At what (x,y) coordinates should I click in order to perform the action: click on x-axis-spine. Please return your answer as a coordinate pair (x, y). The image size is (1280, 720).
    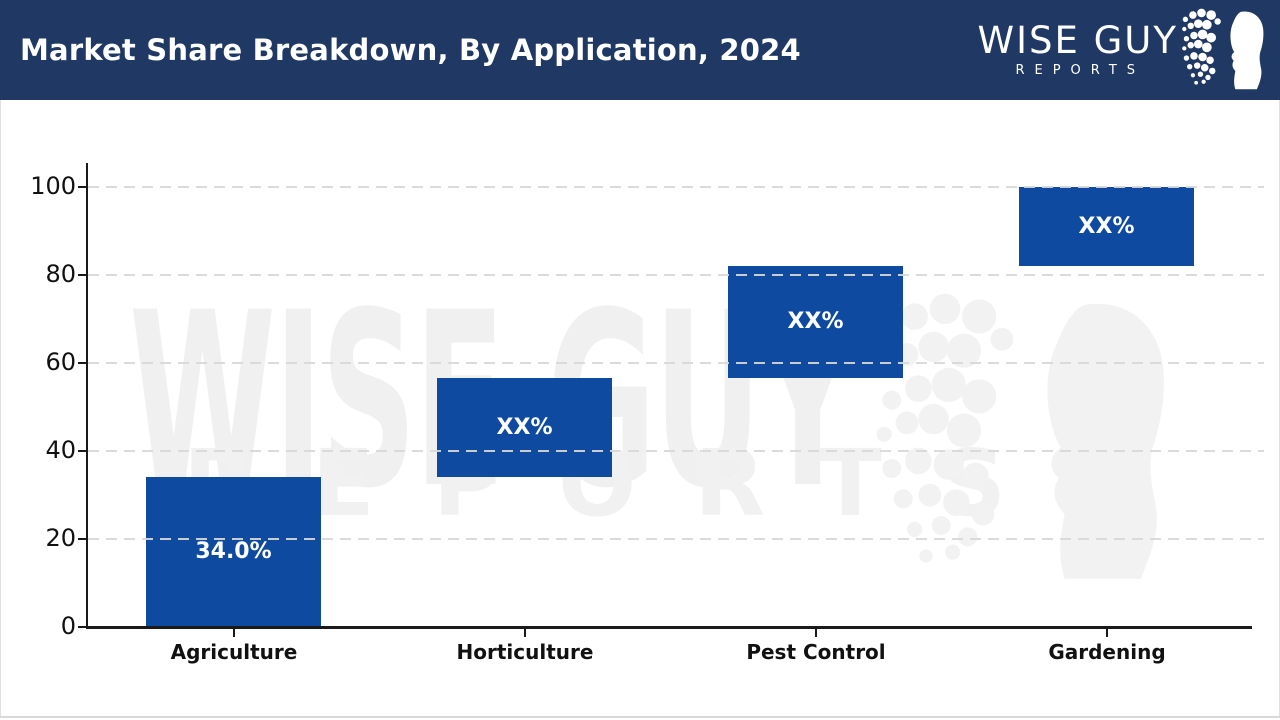
    Looking at the image, I should click on (669, 627).